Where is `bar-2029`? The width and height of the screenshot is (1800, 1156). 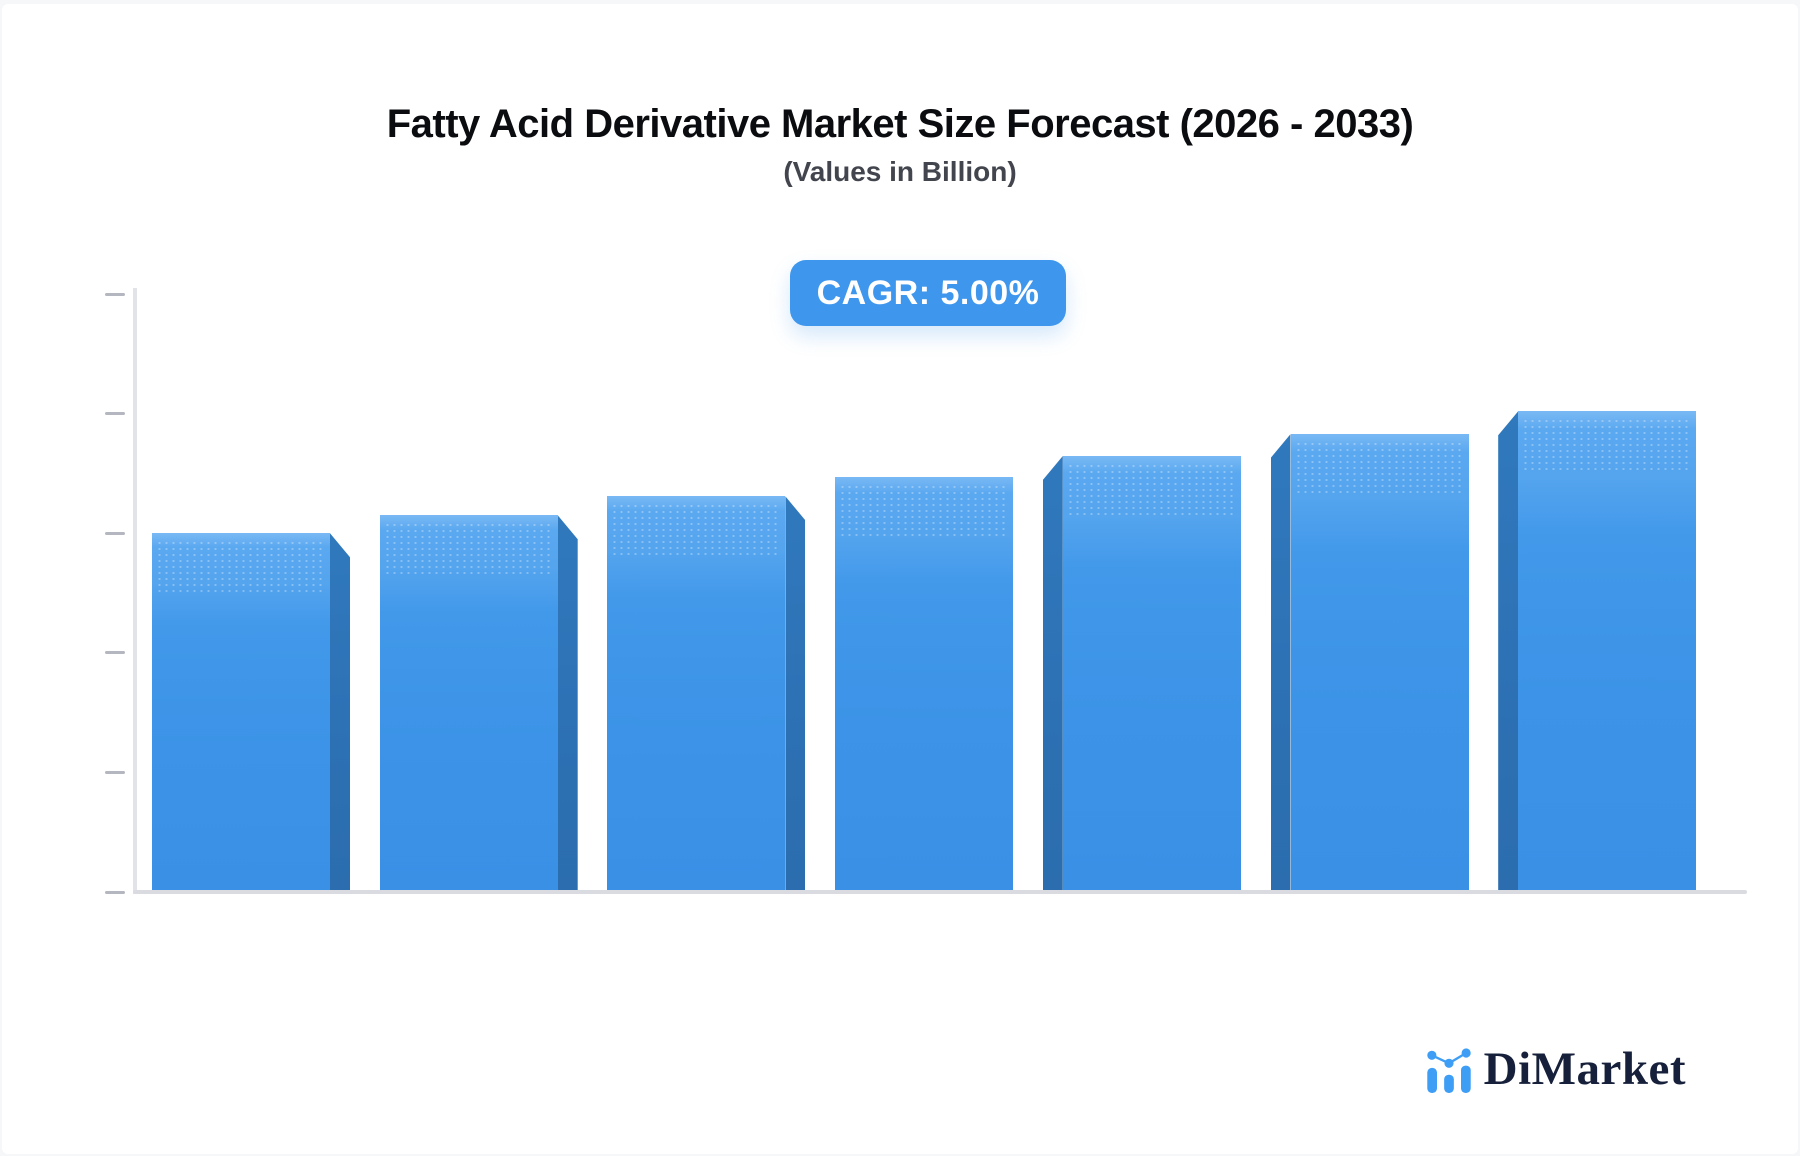 bar-2029 is located at coordinates (1151, 673).